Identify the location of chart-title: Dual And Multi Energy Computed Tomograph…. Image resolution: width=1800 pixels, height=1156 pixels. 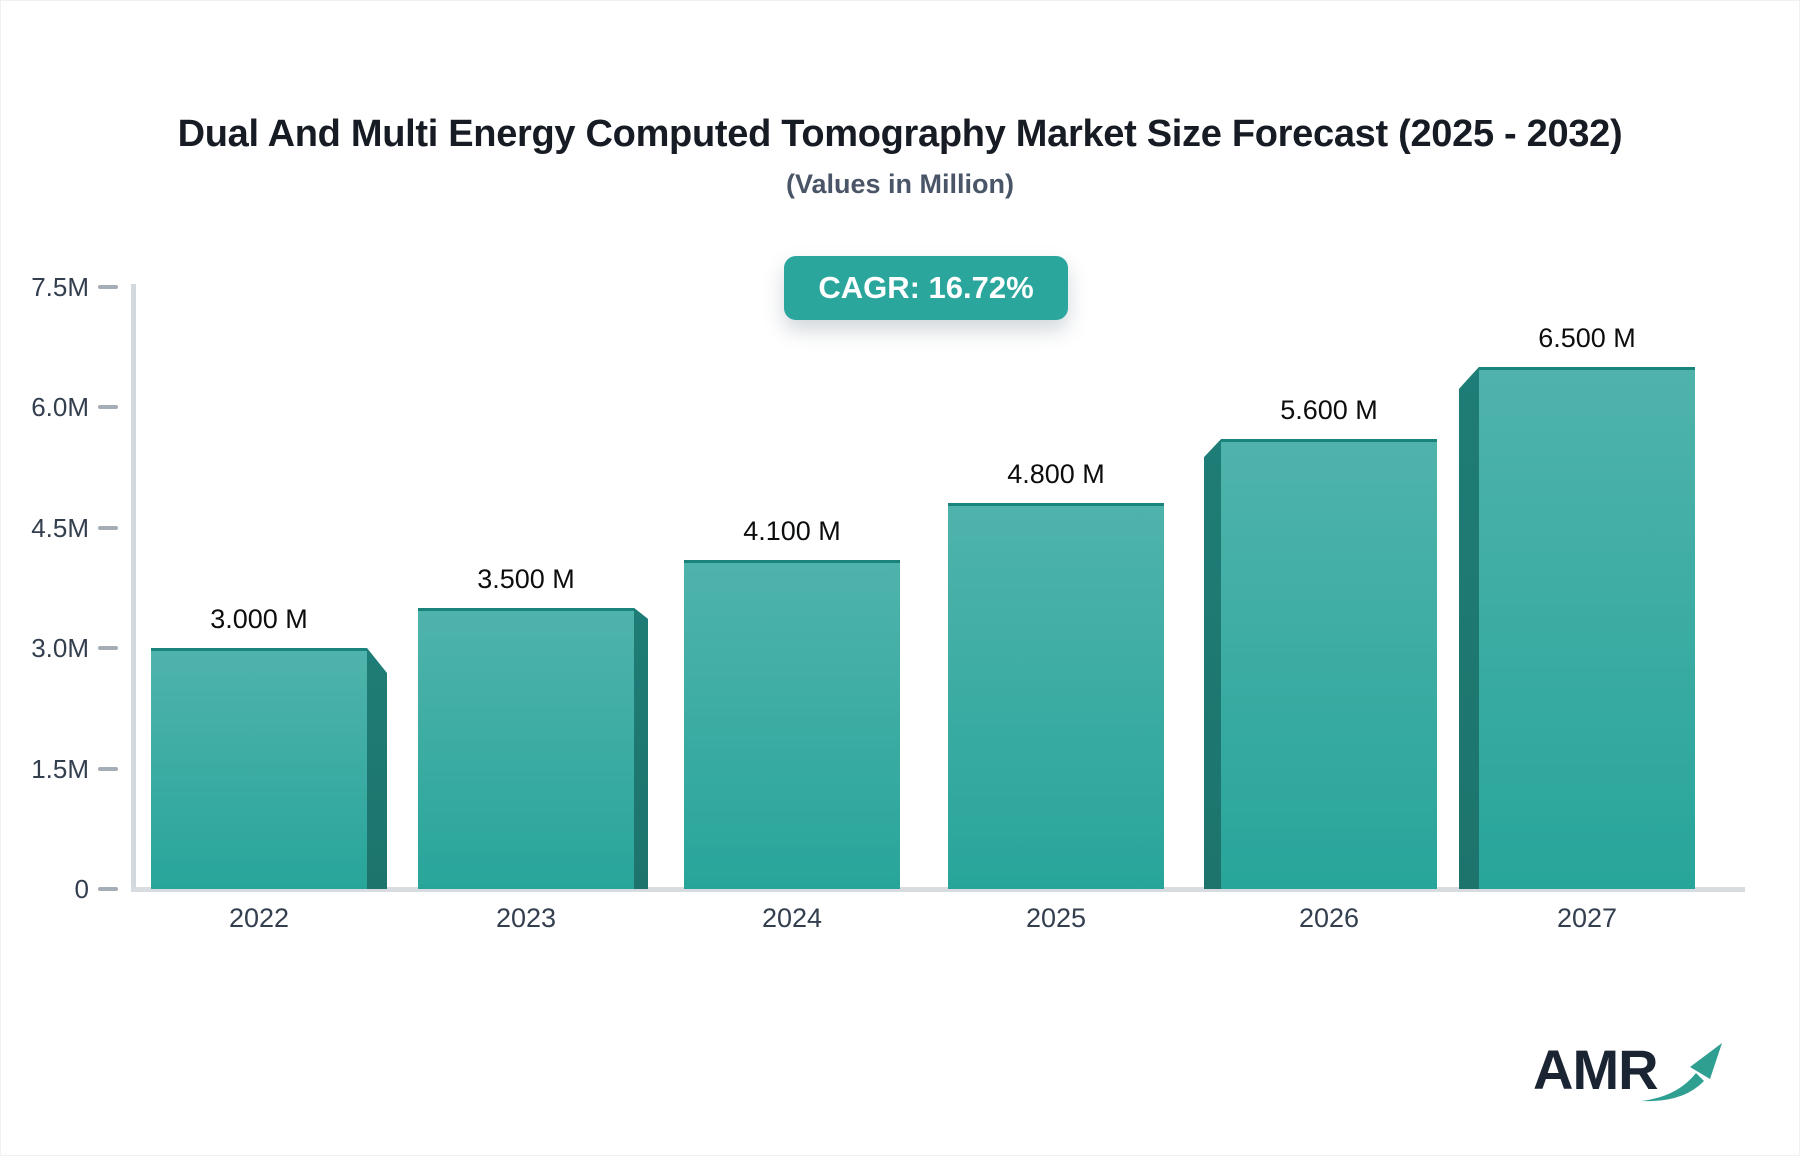
(900, 134).